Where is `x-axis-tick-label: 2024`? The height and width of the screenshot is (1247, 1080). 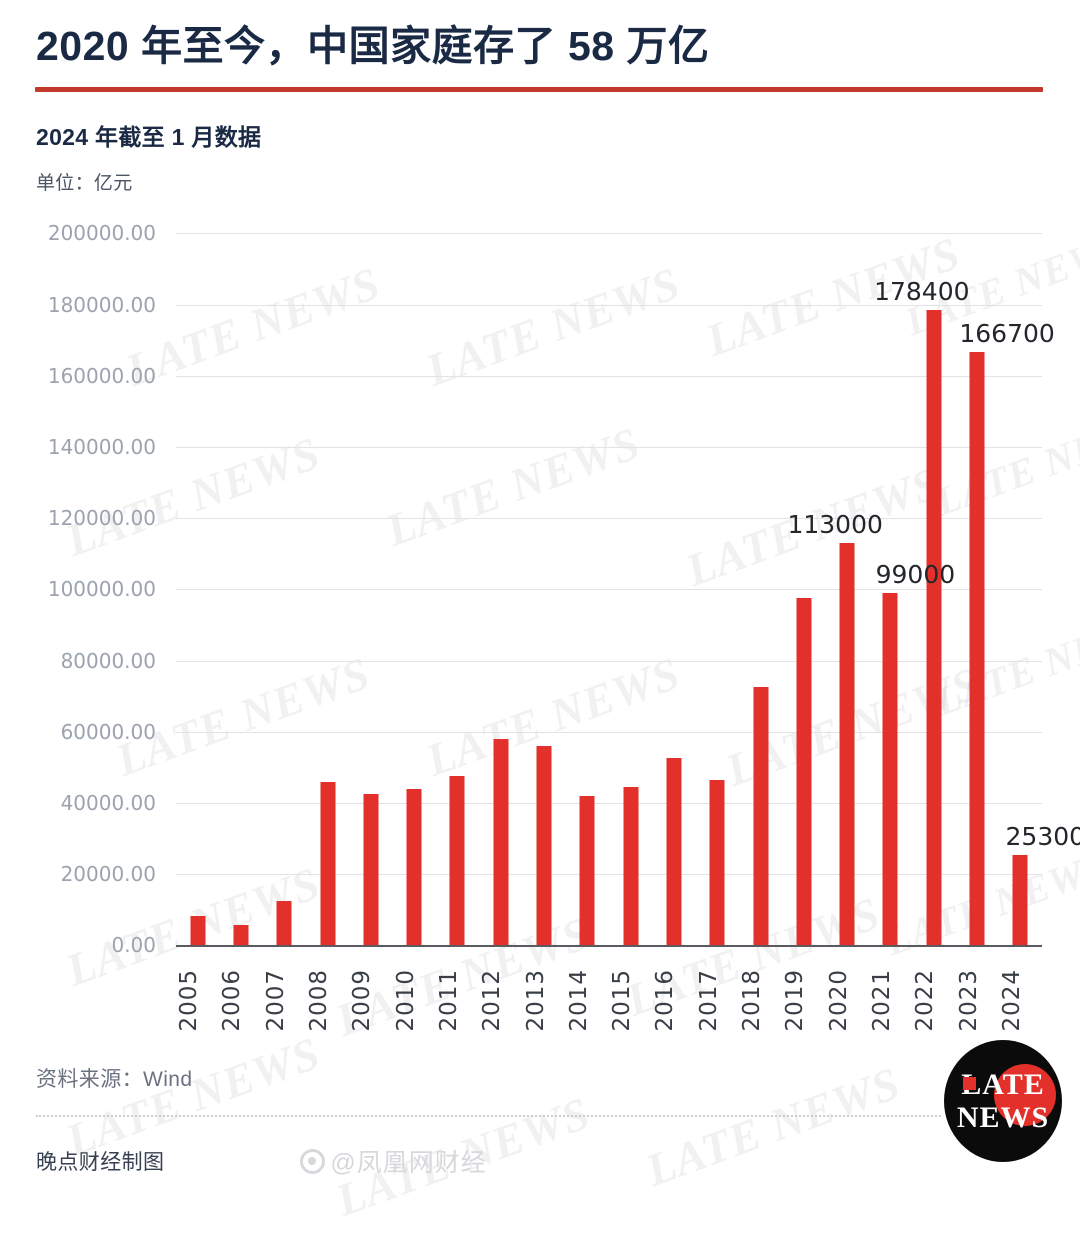 x-axis-tick-label: 2024 is located at coordinates (1011, 1000).